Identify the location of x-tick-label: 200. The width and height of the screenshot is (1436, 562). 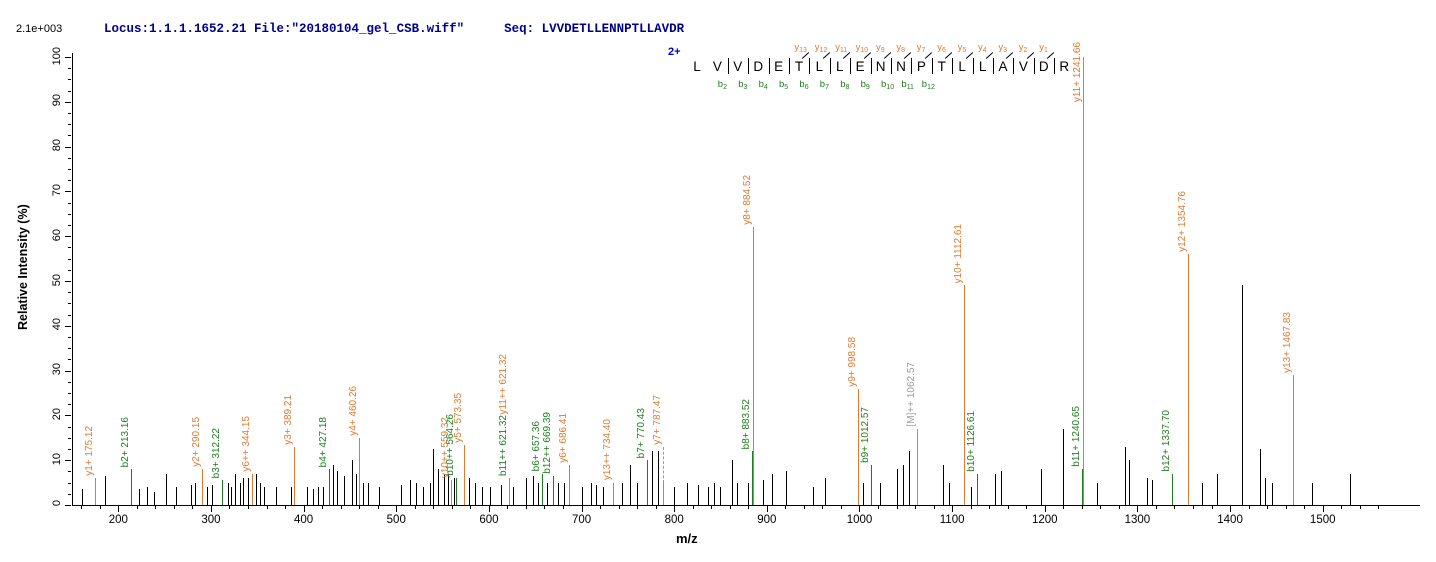
(118, 520).